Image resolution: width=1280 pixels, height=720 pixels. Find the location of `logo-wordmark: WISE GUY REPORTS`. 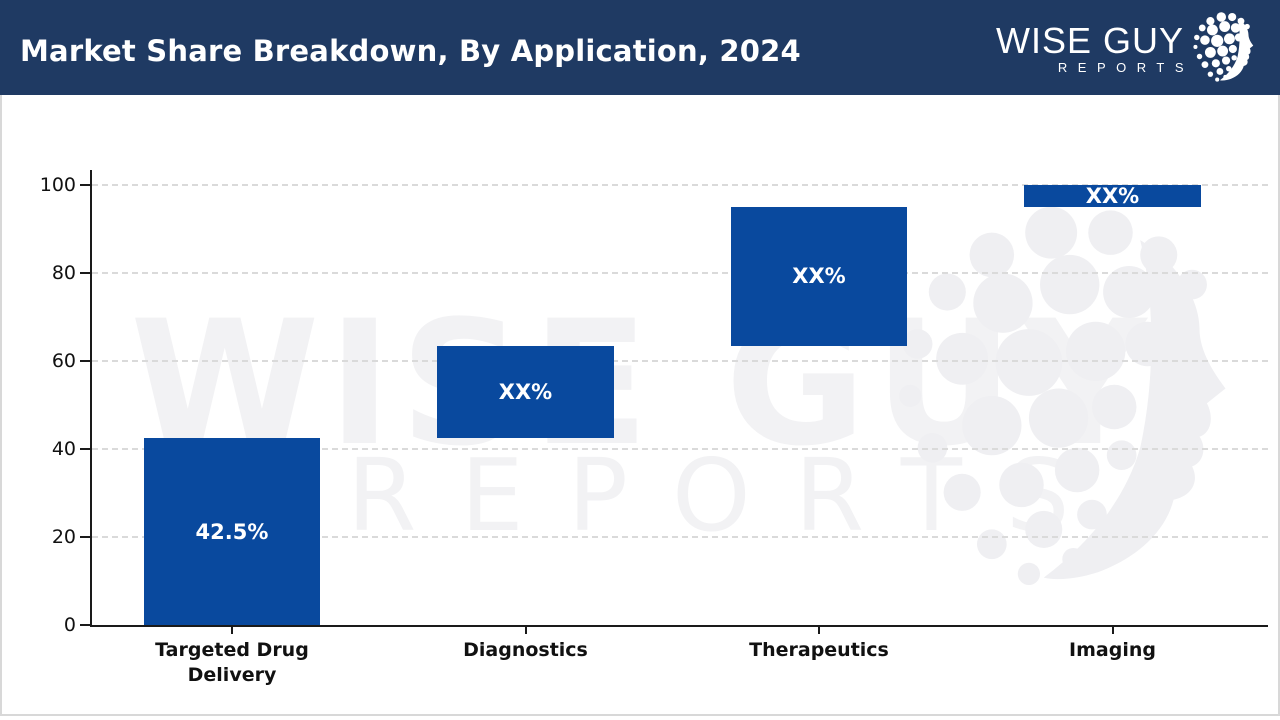

logo-wordmark: WISE GUY REPORTS is located at coordinates (1089, 47).